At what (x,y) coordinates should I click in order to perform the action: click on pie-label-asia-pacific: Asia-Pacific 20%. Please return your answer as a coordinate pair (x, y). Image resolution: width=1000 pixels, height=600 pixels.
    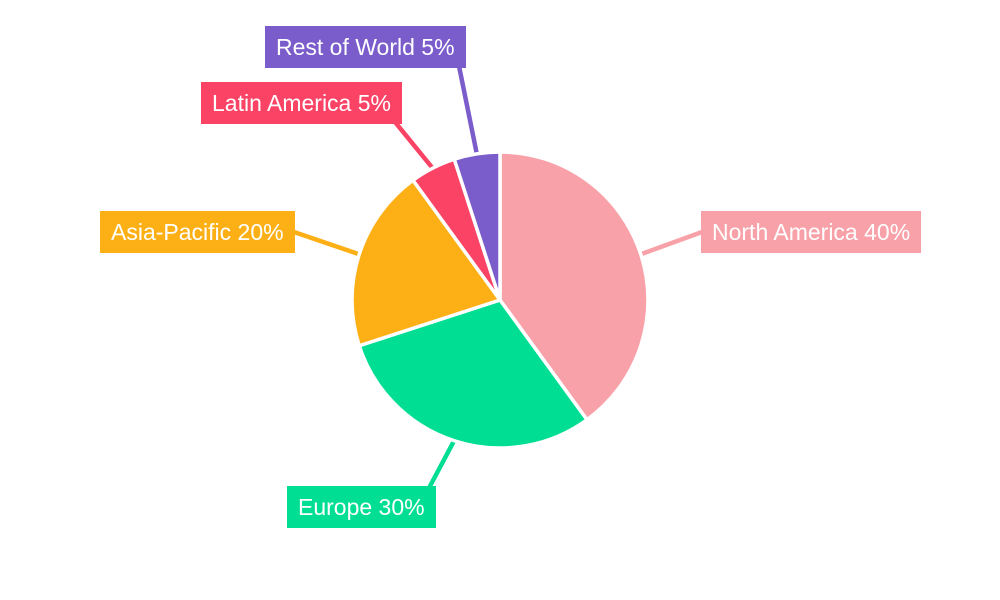
    Looking at the image, I should click on (197, 232).